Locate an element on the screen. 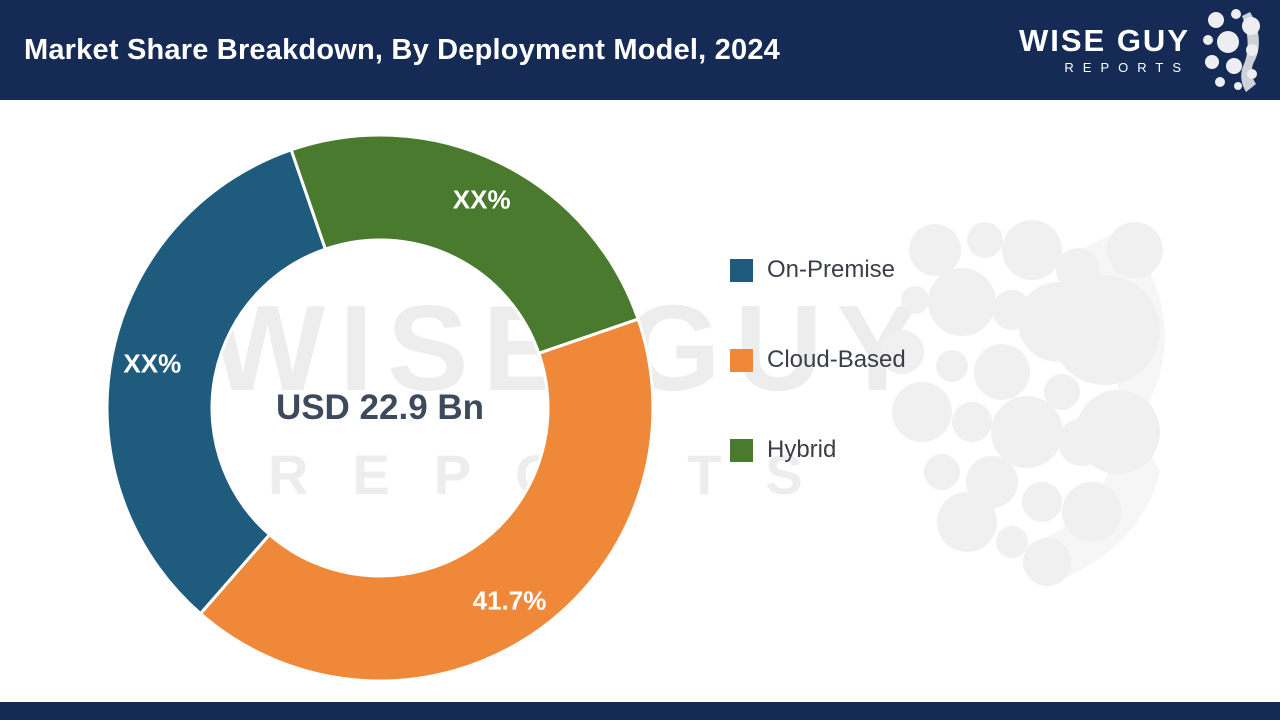 This screenshot has width=1280, height=720. legend-swatch-on-premise is located at coordinates (741, 270).